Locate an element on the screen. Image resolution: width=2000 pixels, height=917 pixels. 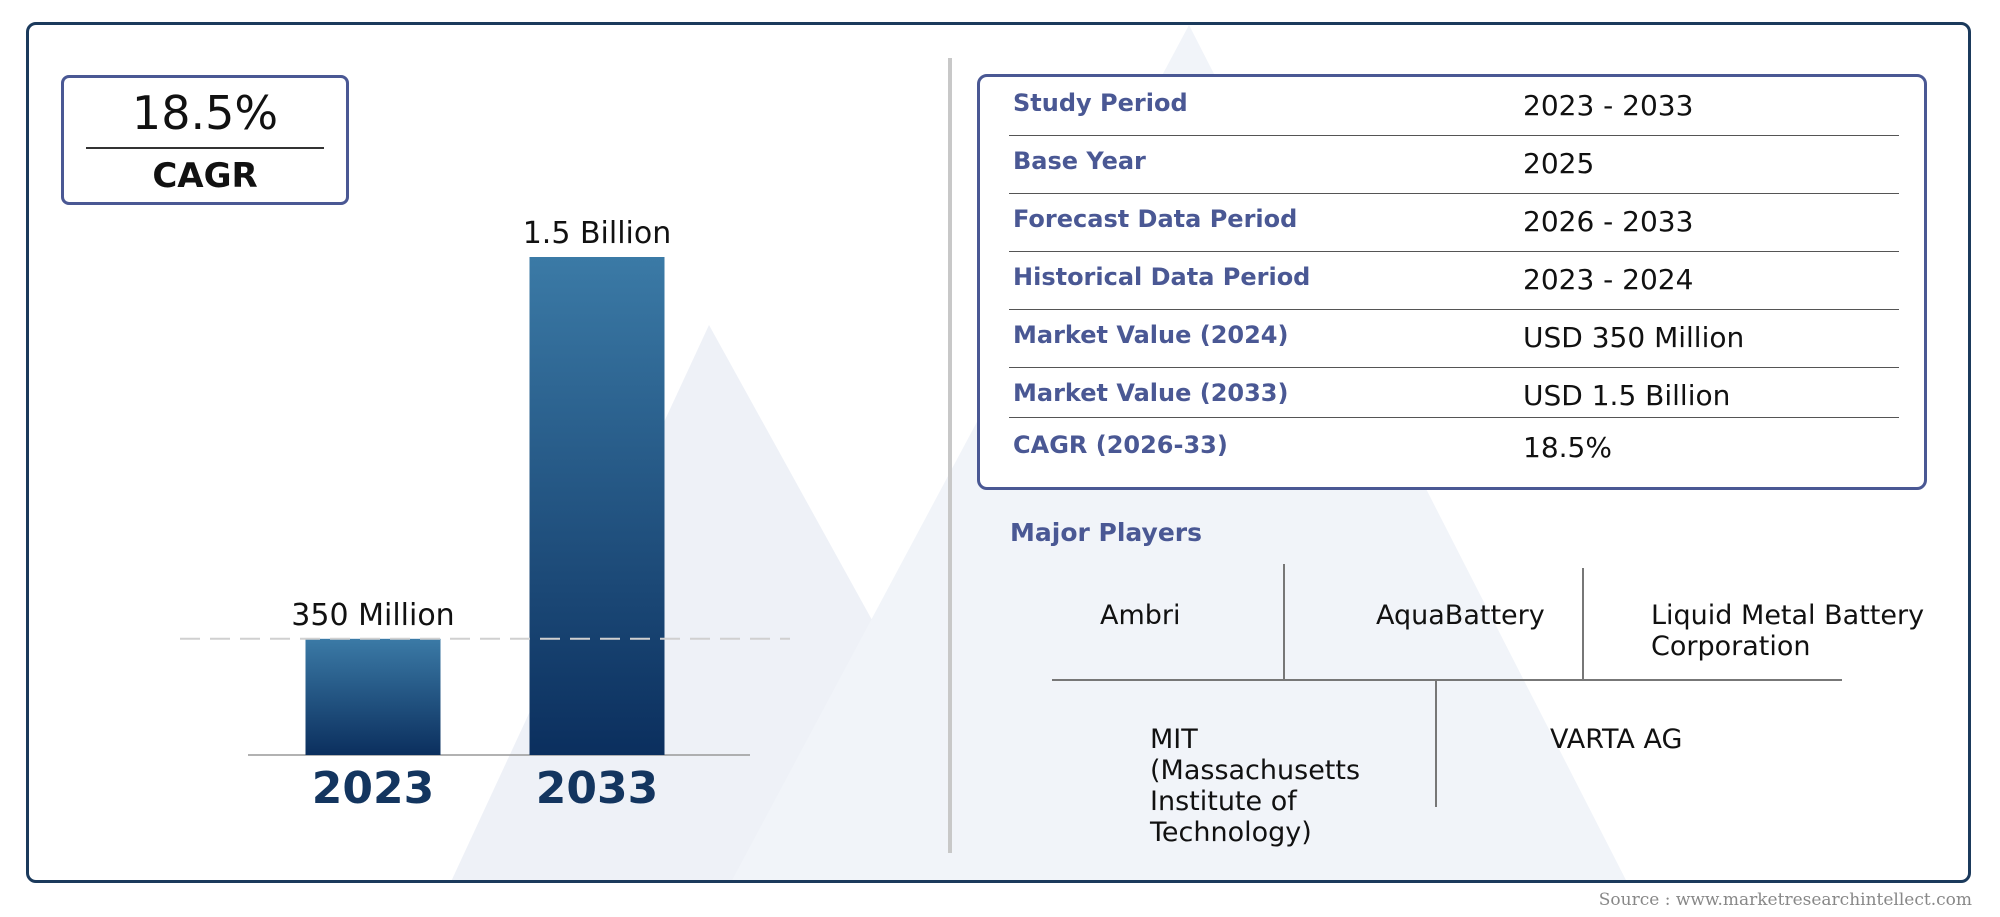
player-ambri: Ambri is located at coordinates (1140, 615).